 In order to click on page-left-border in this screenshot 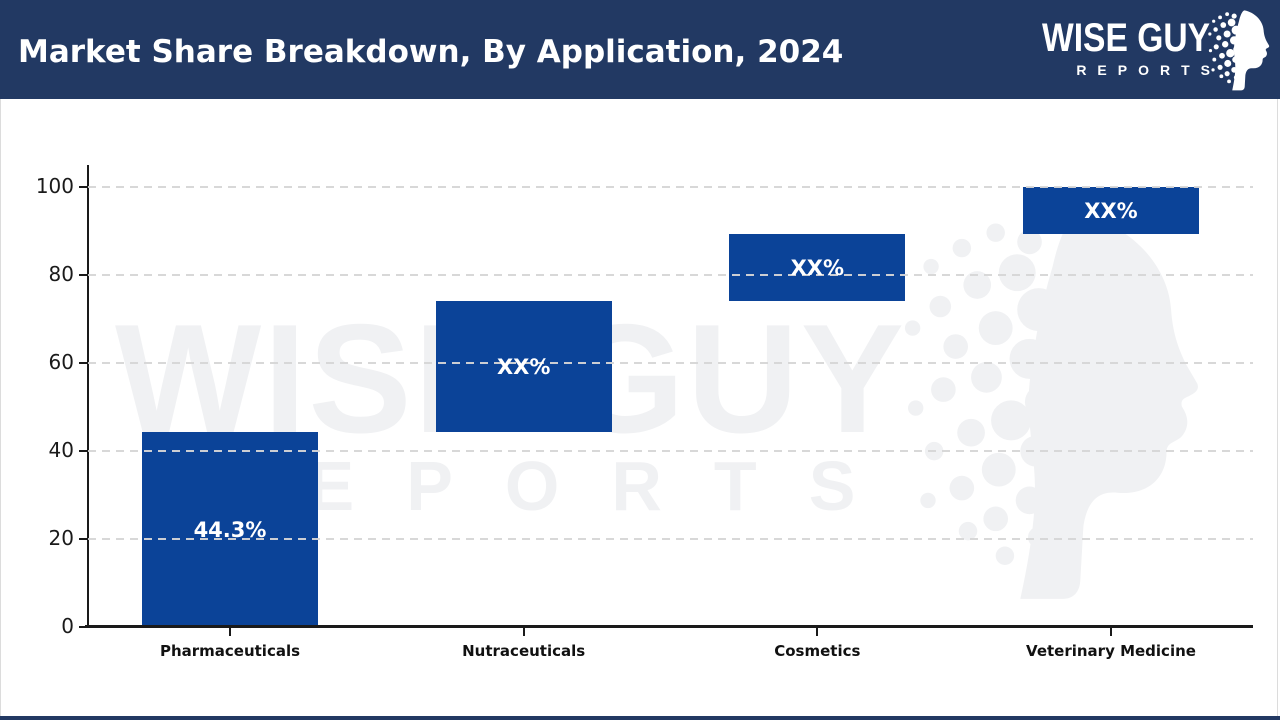, I will do `click(0, 407)`.